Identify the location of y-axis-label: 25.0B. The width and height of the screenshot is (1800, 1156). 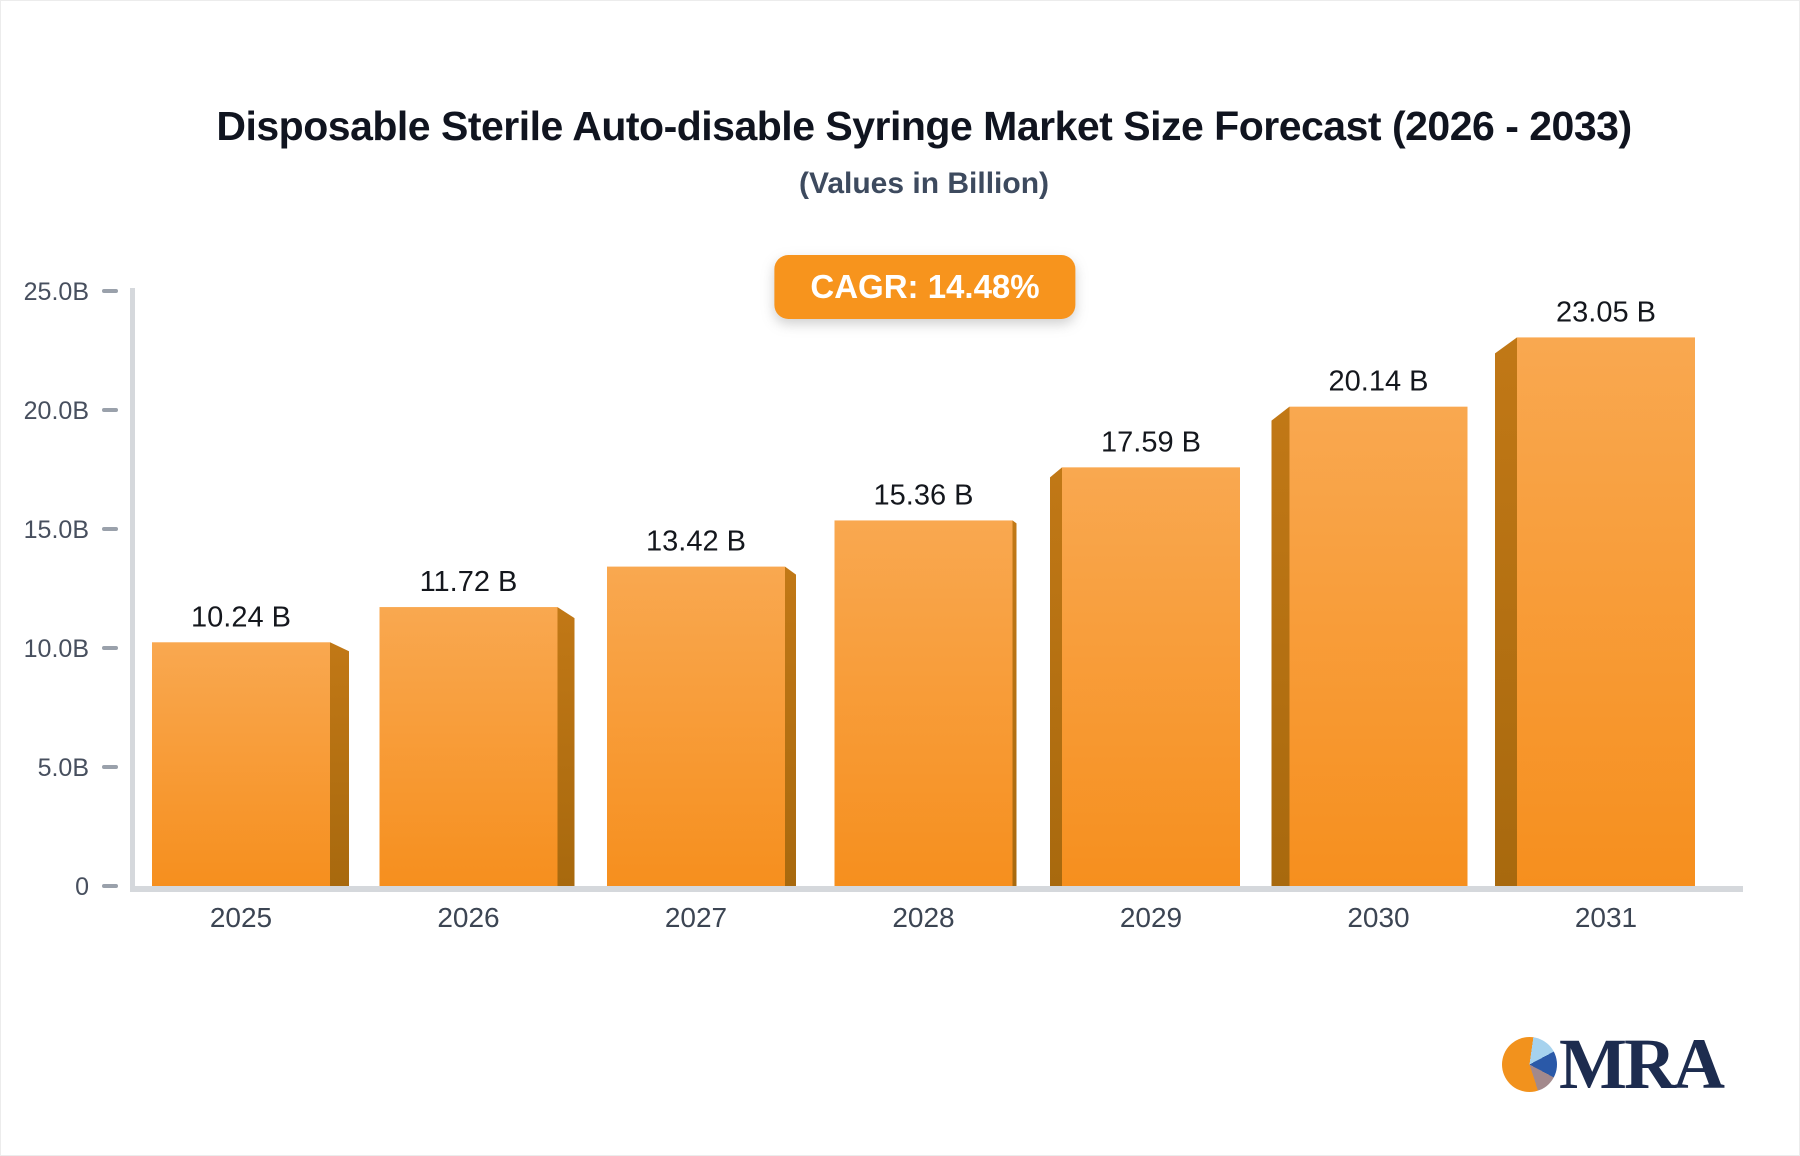
(56, 292).